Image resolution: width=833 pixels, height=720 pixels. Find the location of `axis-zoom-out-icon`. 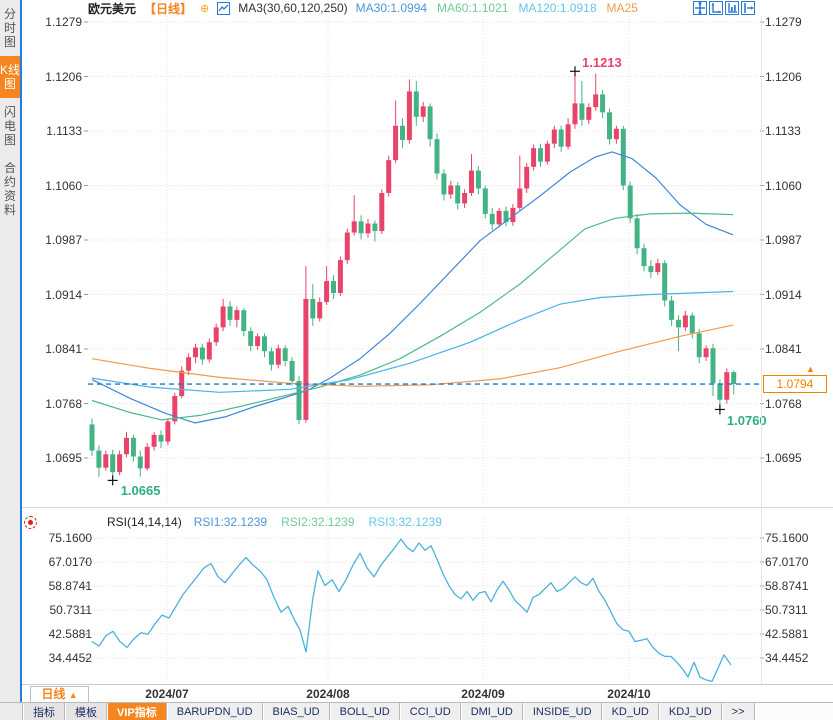

axis-zoom-out-icon is located at coordinates (732, 8).